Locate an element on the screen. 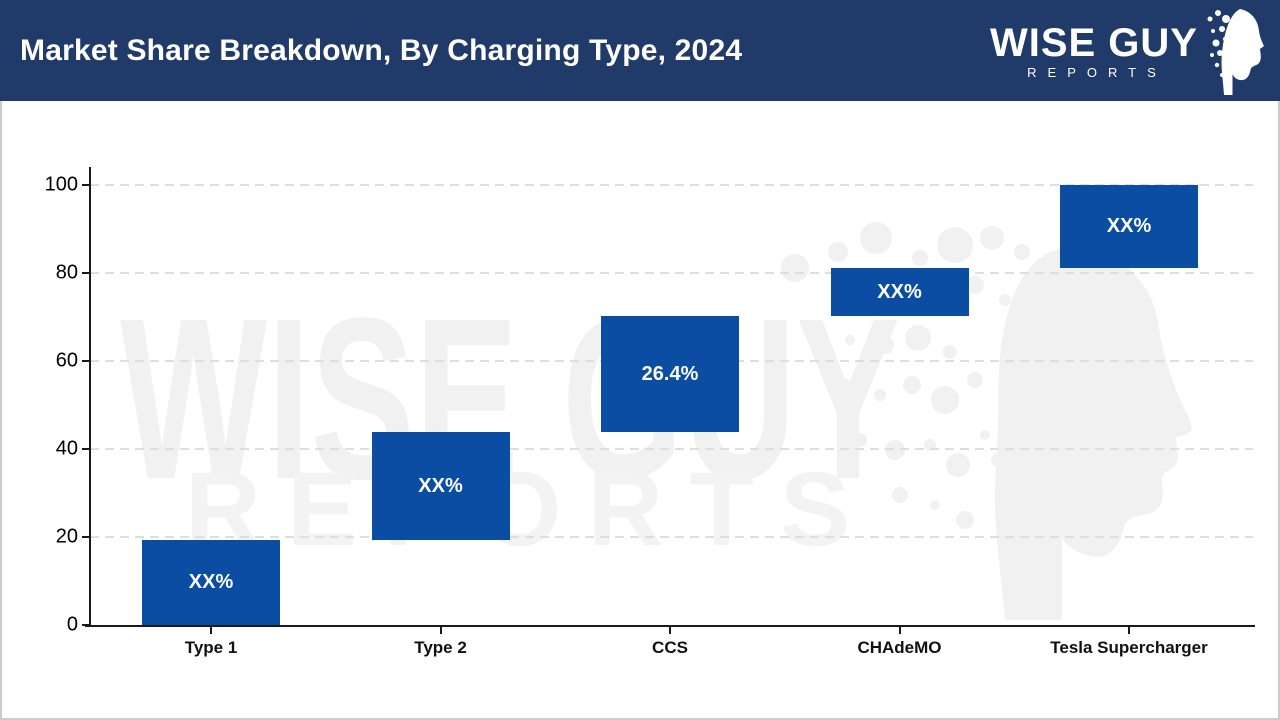  page-border-left is located at coordinates (1, 410).